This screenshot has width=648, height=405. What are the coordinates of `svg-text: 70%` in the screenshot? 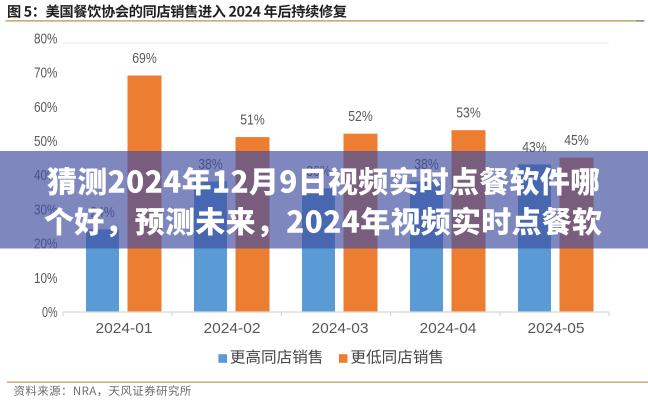 It's located at (46, 74).